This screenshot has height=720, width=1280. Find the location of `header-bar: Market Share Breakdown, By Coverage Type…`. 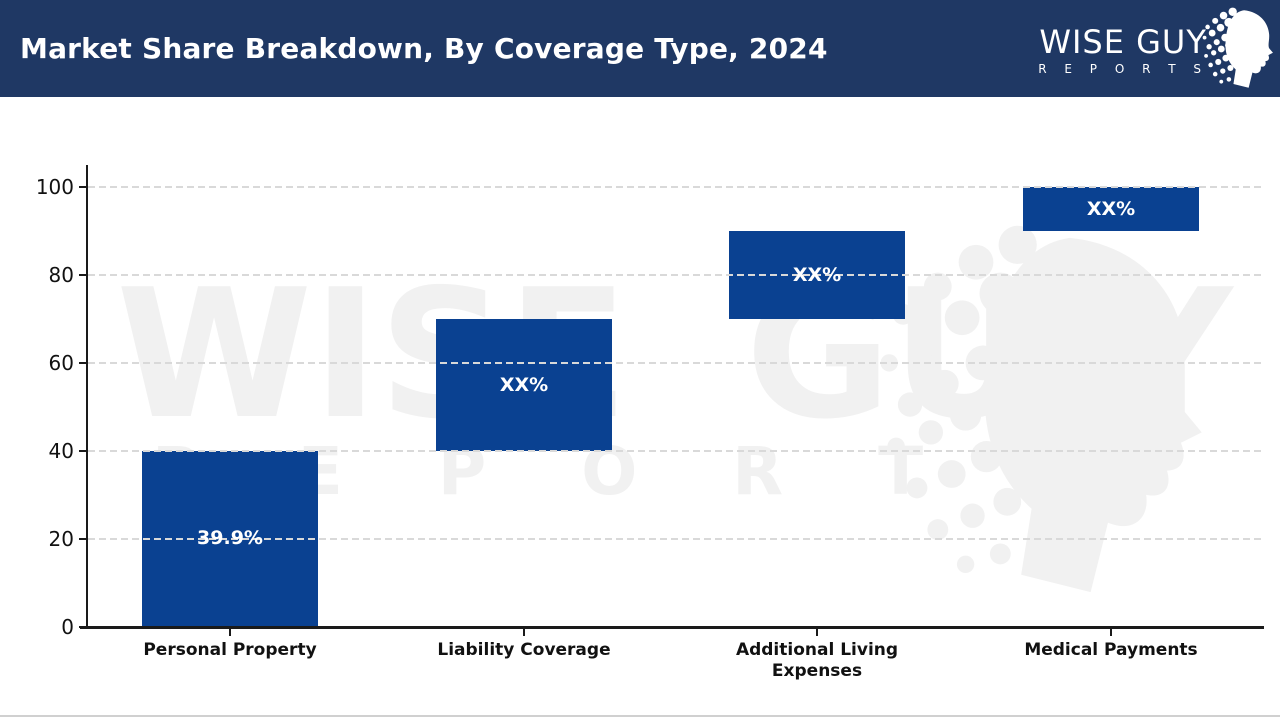

header-bar: Market Share Breakdown, By Coverage Type… is located at coordinates (640, 48).